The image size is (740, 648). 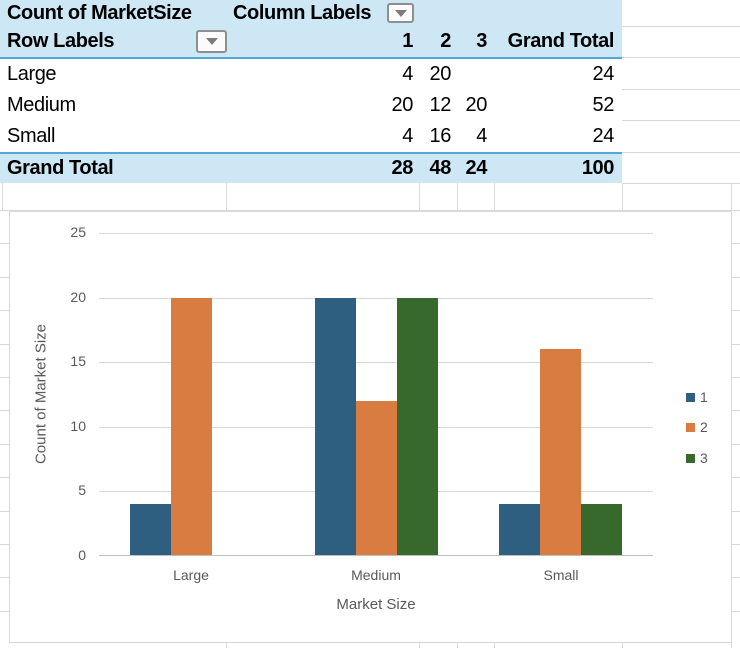 I want to click on column-header-1: 1, so click(x=407, y=41).